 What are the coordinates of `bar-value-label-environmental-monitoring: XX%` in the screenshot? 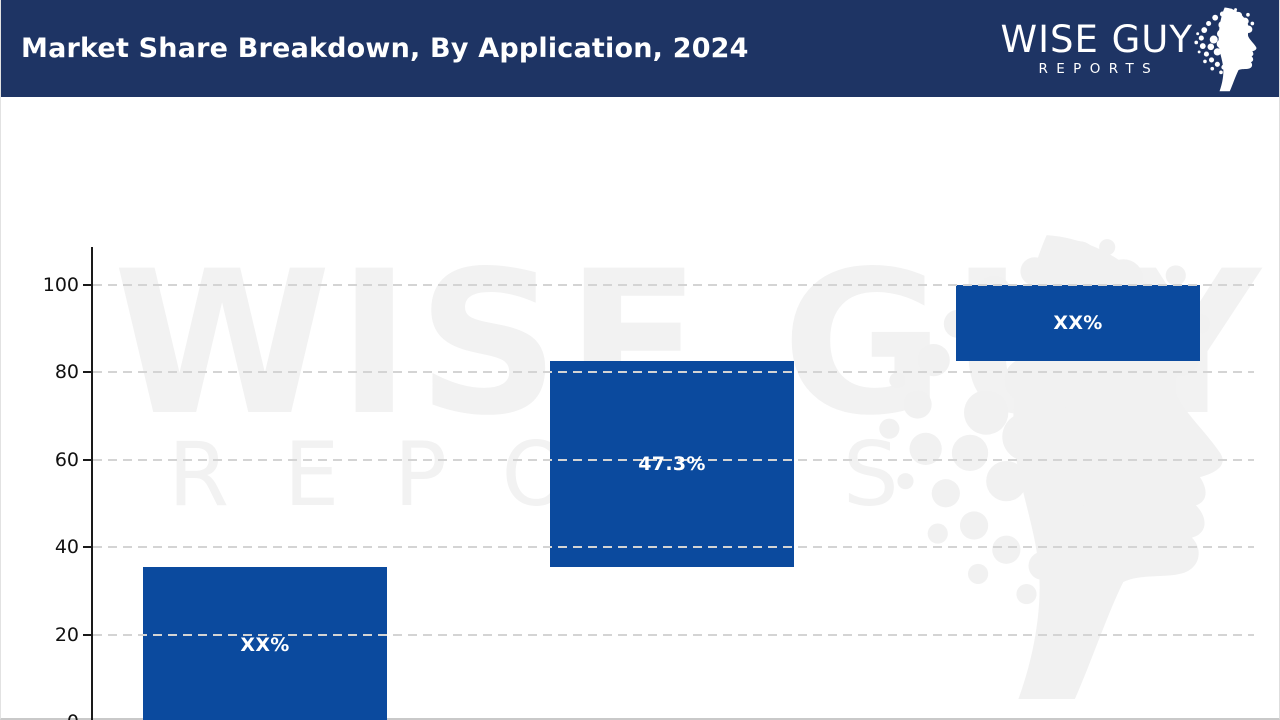 It's located at (265, 644).